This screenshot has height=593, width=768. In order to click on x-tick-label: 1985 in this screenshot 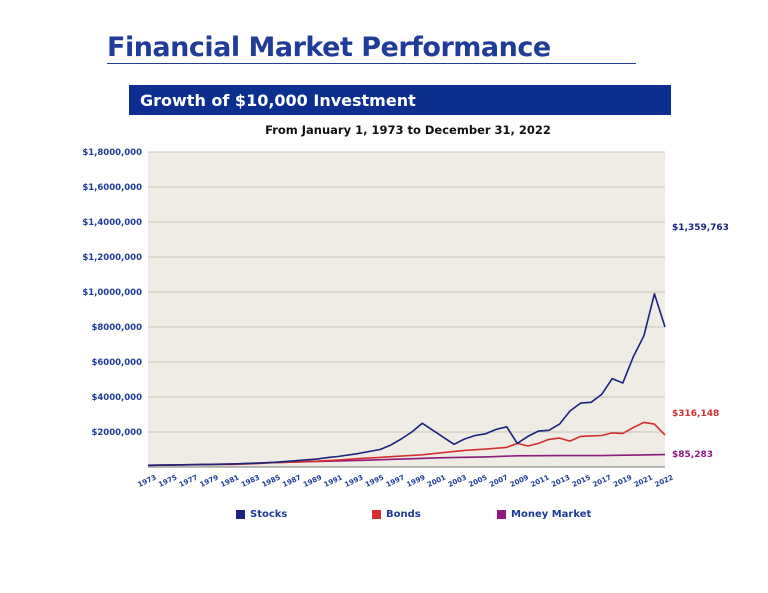, I will do `click(271, 481)`.